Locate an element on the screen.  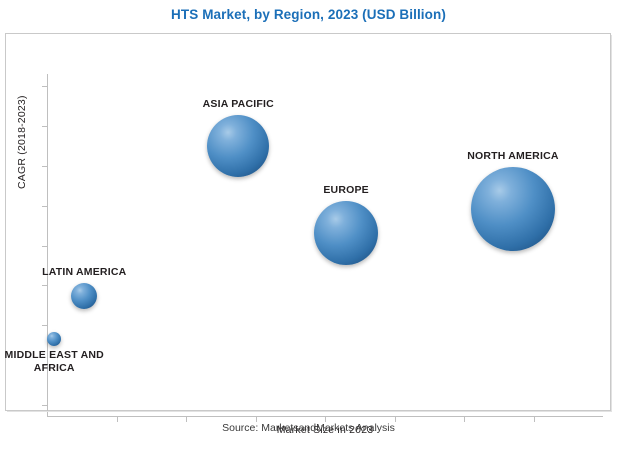
bubble-north-america is located at coordinates (512, 209).